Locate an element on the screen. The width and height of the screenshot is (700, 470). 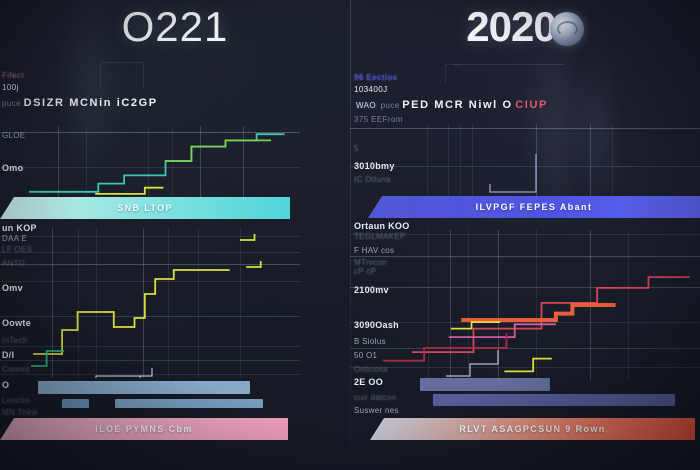
meta-line-2: 103400J is located at coordinates (371, 90).